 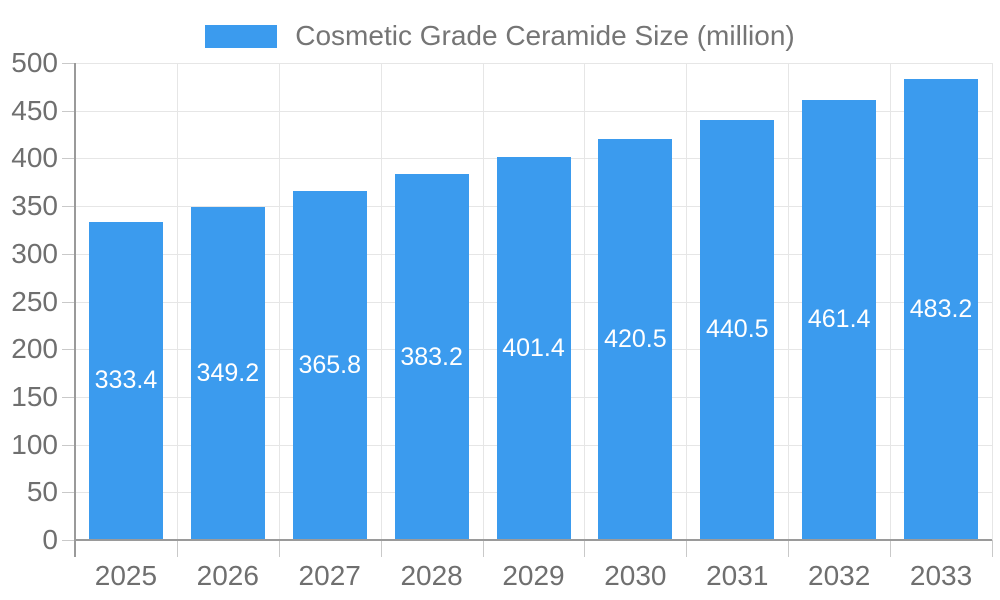 I want to click on bar: 401.4, so click(x=533, y=348).